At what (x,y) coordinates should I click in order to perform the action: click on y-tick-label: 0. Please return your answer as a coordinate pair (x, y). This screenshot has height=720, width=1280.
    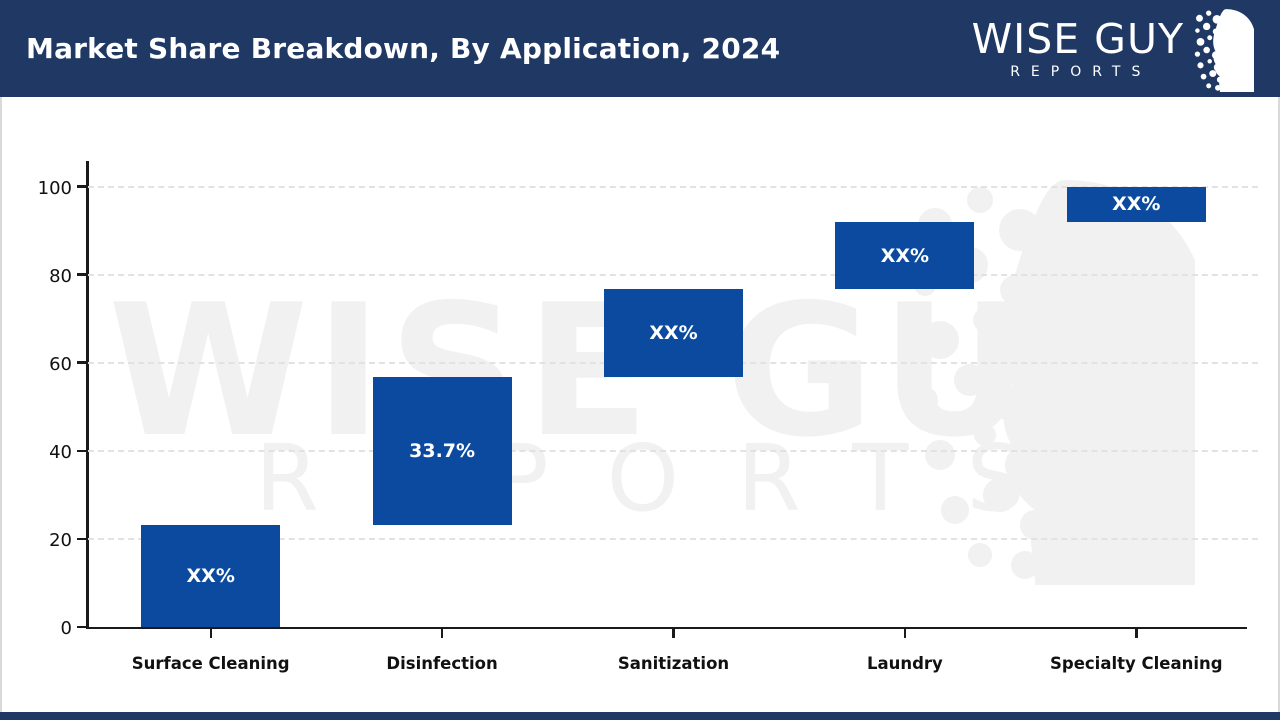
    Looking at the image, I should click on (66, 628).